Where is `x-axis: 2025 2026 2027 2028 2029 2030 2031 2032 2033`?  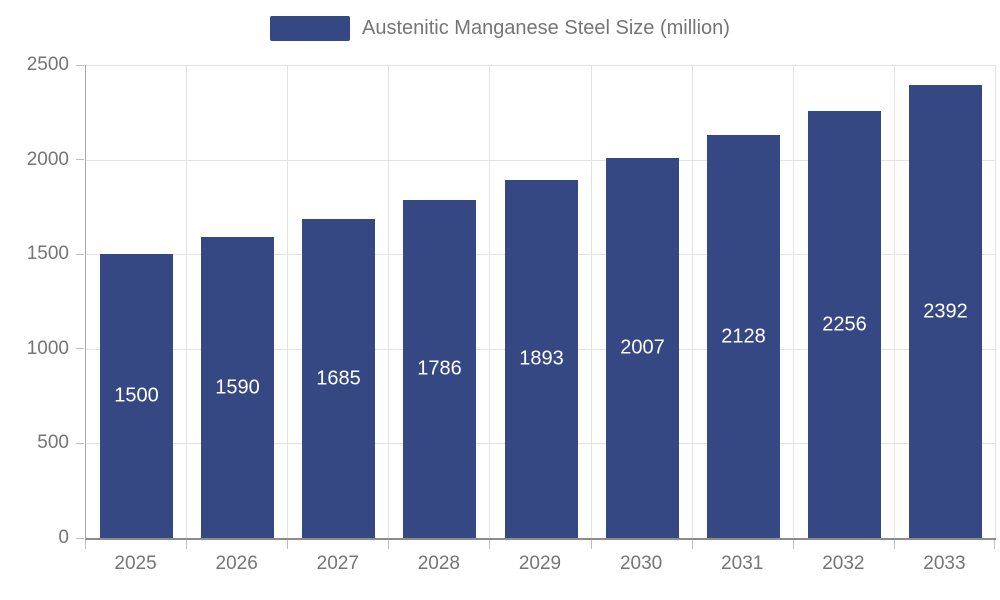
x-axis: 2025 2026 2027 2028 2029 2030 2031 2032 2033 is located at coordinates (540, 570).